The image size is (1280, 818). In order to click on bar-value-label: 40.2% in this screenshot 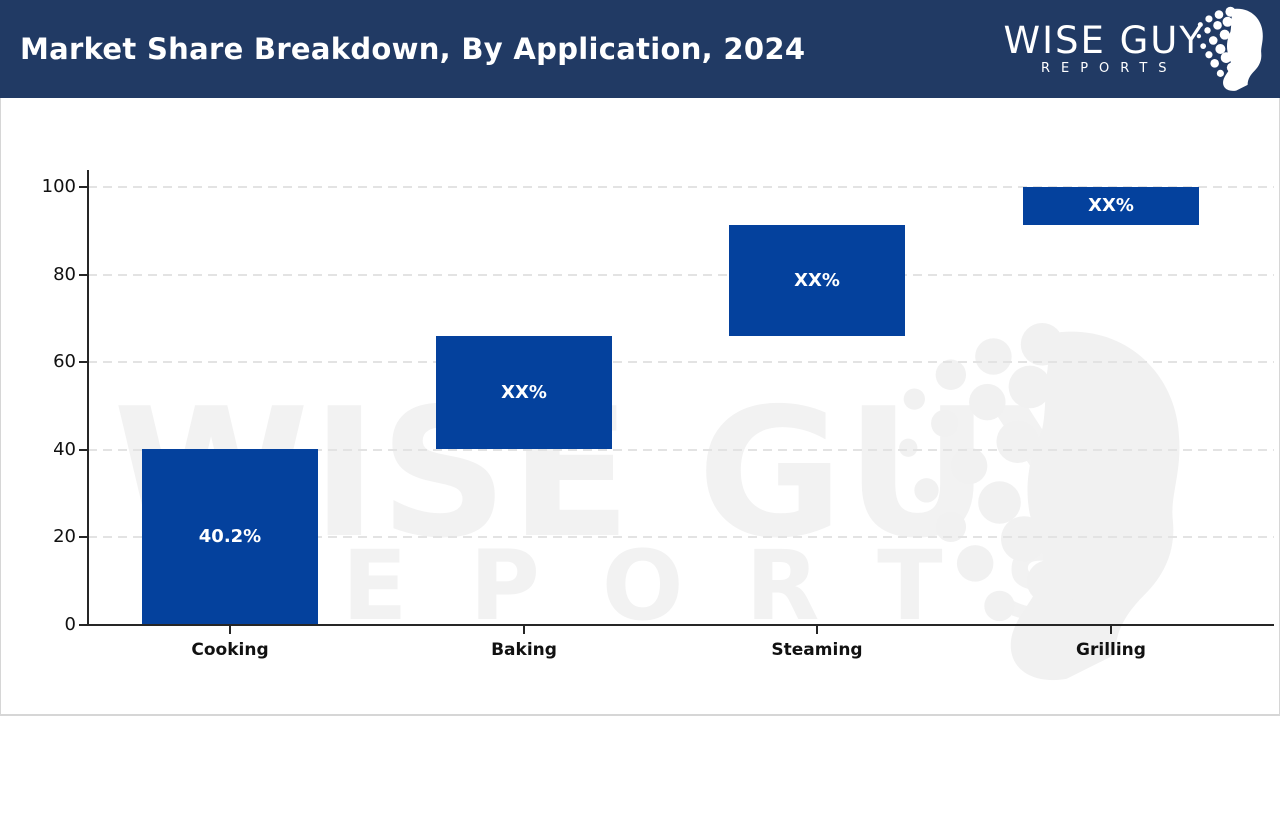, I will do `click(230, 537)`.